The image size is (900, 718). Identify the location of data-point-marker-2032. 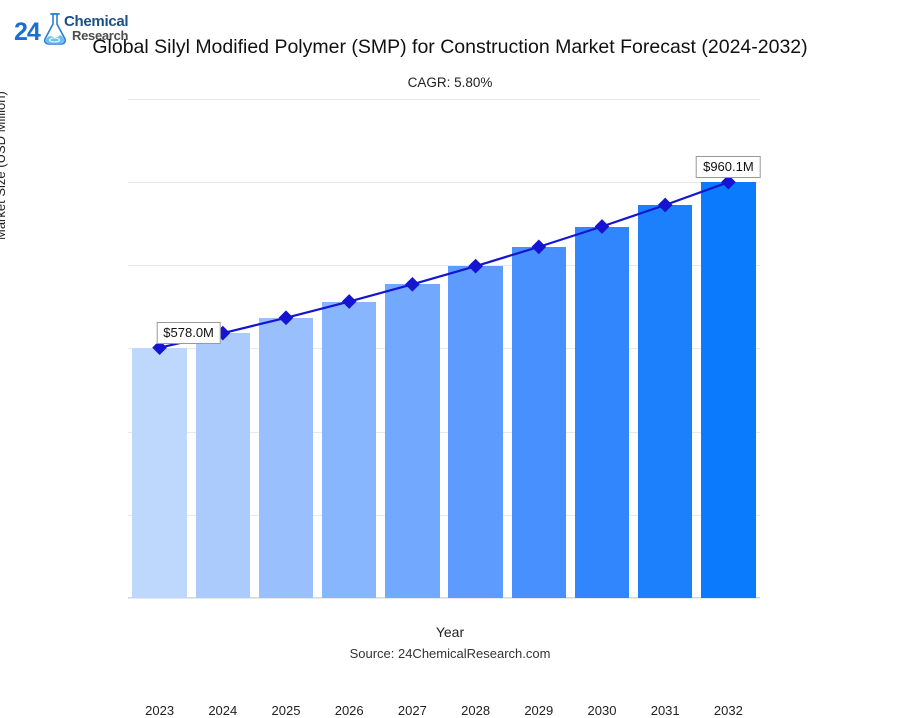
(728, 182).